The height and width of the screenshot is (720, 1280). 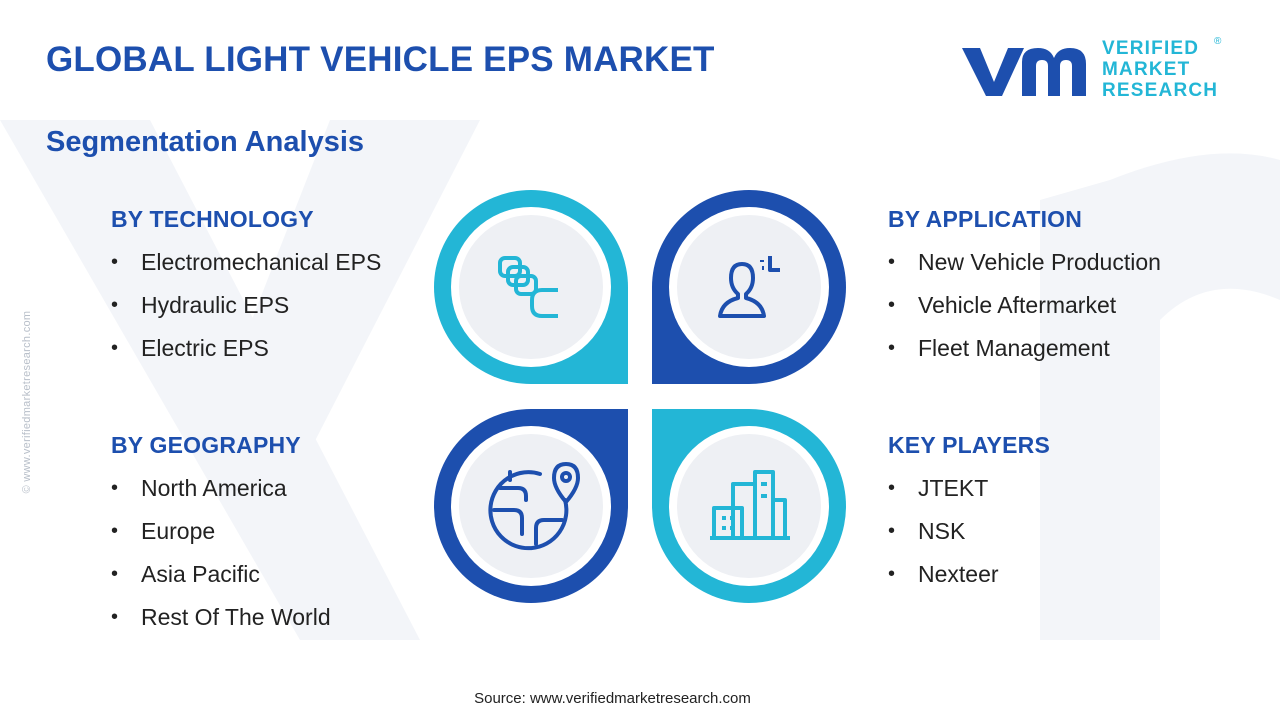 I want to click on petal-geography, so click(x=531, y=506).